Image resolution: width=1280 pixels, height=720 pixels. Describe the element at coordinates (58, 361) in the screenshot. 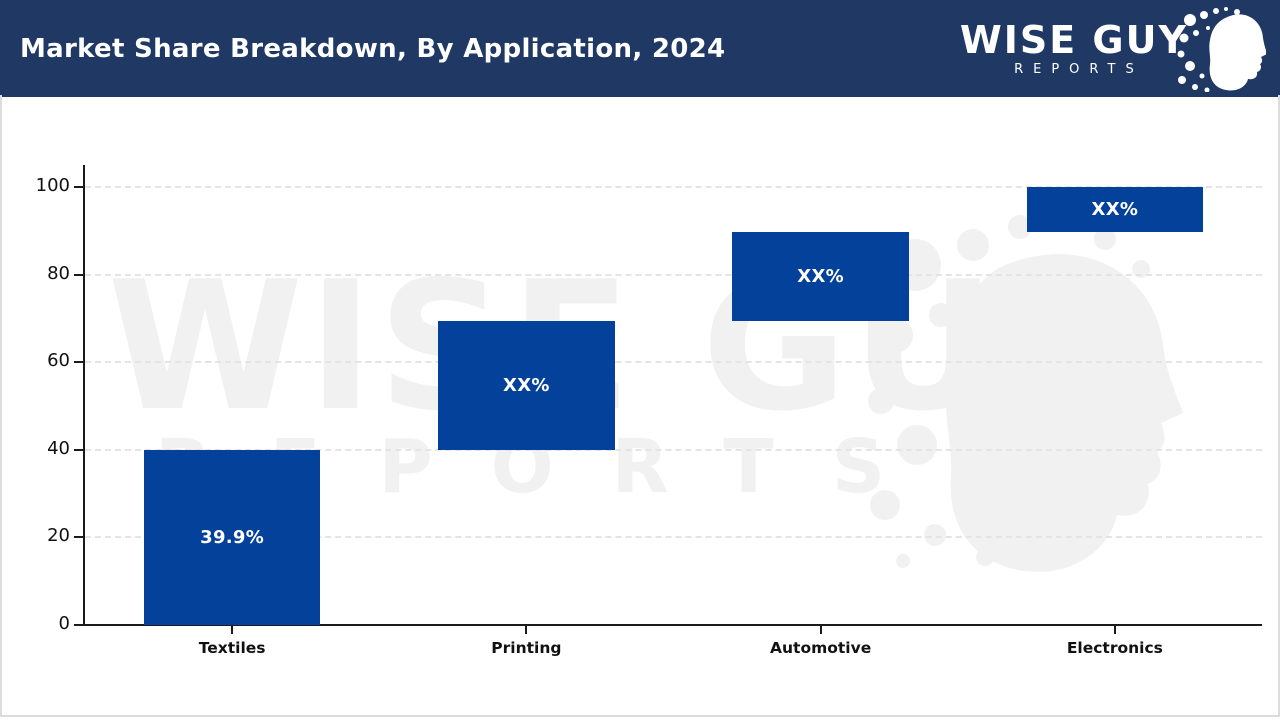

I see `y-tick-label: 60` at that location.